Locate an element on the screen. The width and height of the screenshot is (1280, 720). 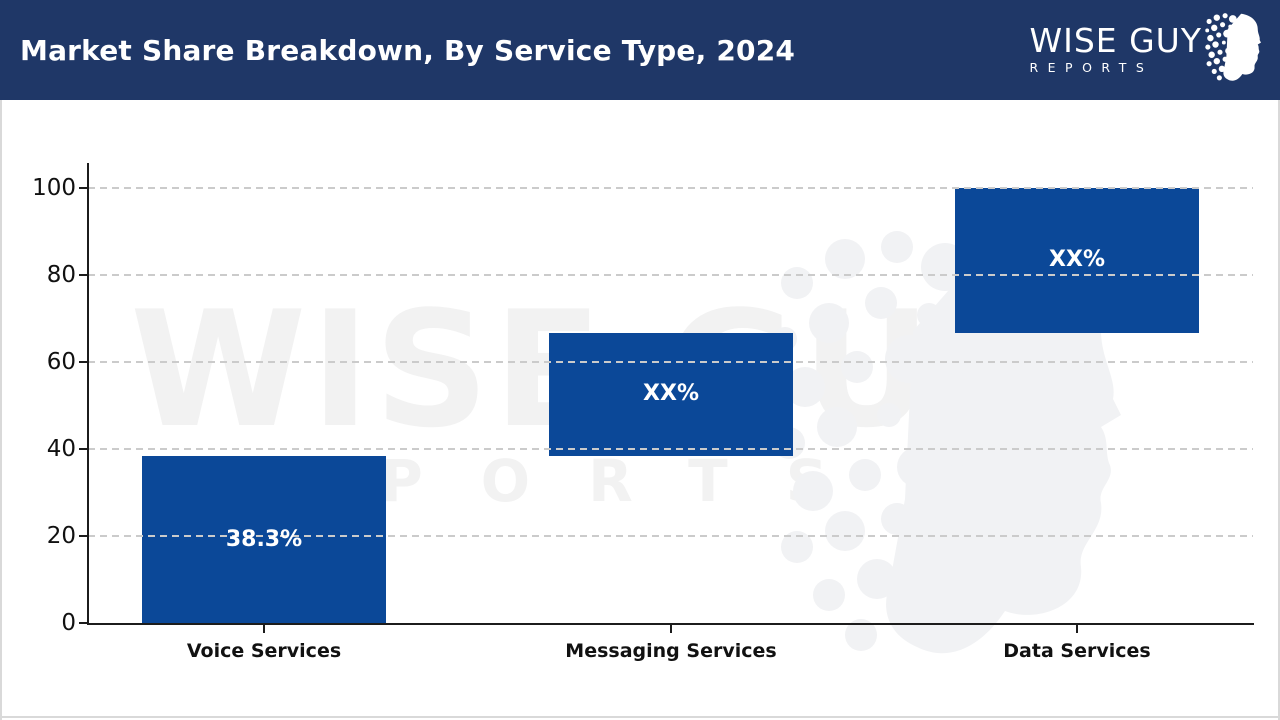
page-border-right is located at coordinates (1279, 410).